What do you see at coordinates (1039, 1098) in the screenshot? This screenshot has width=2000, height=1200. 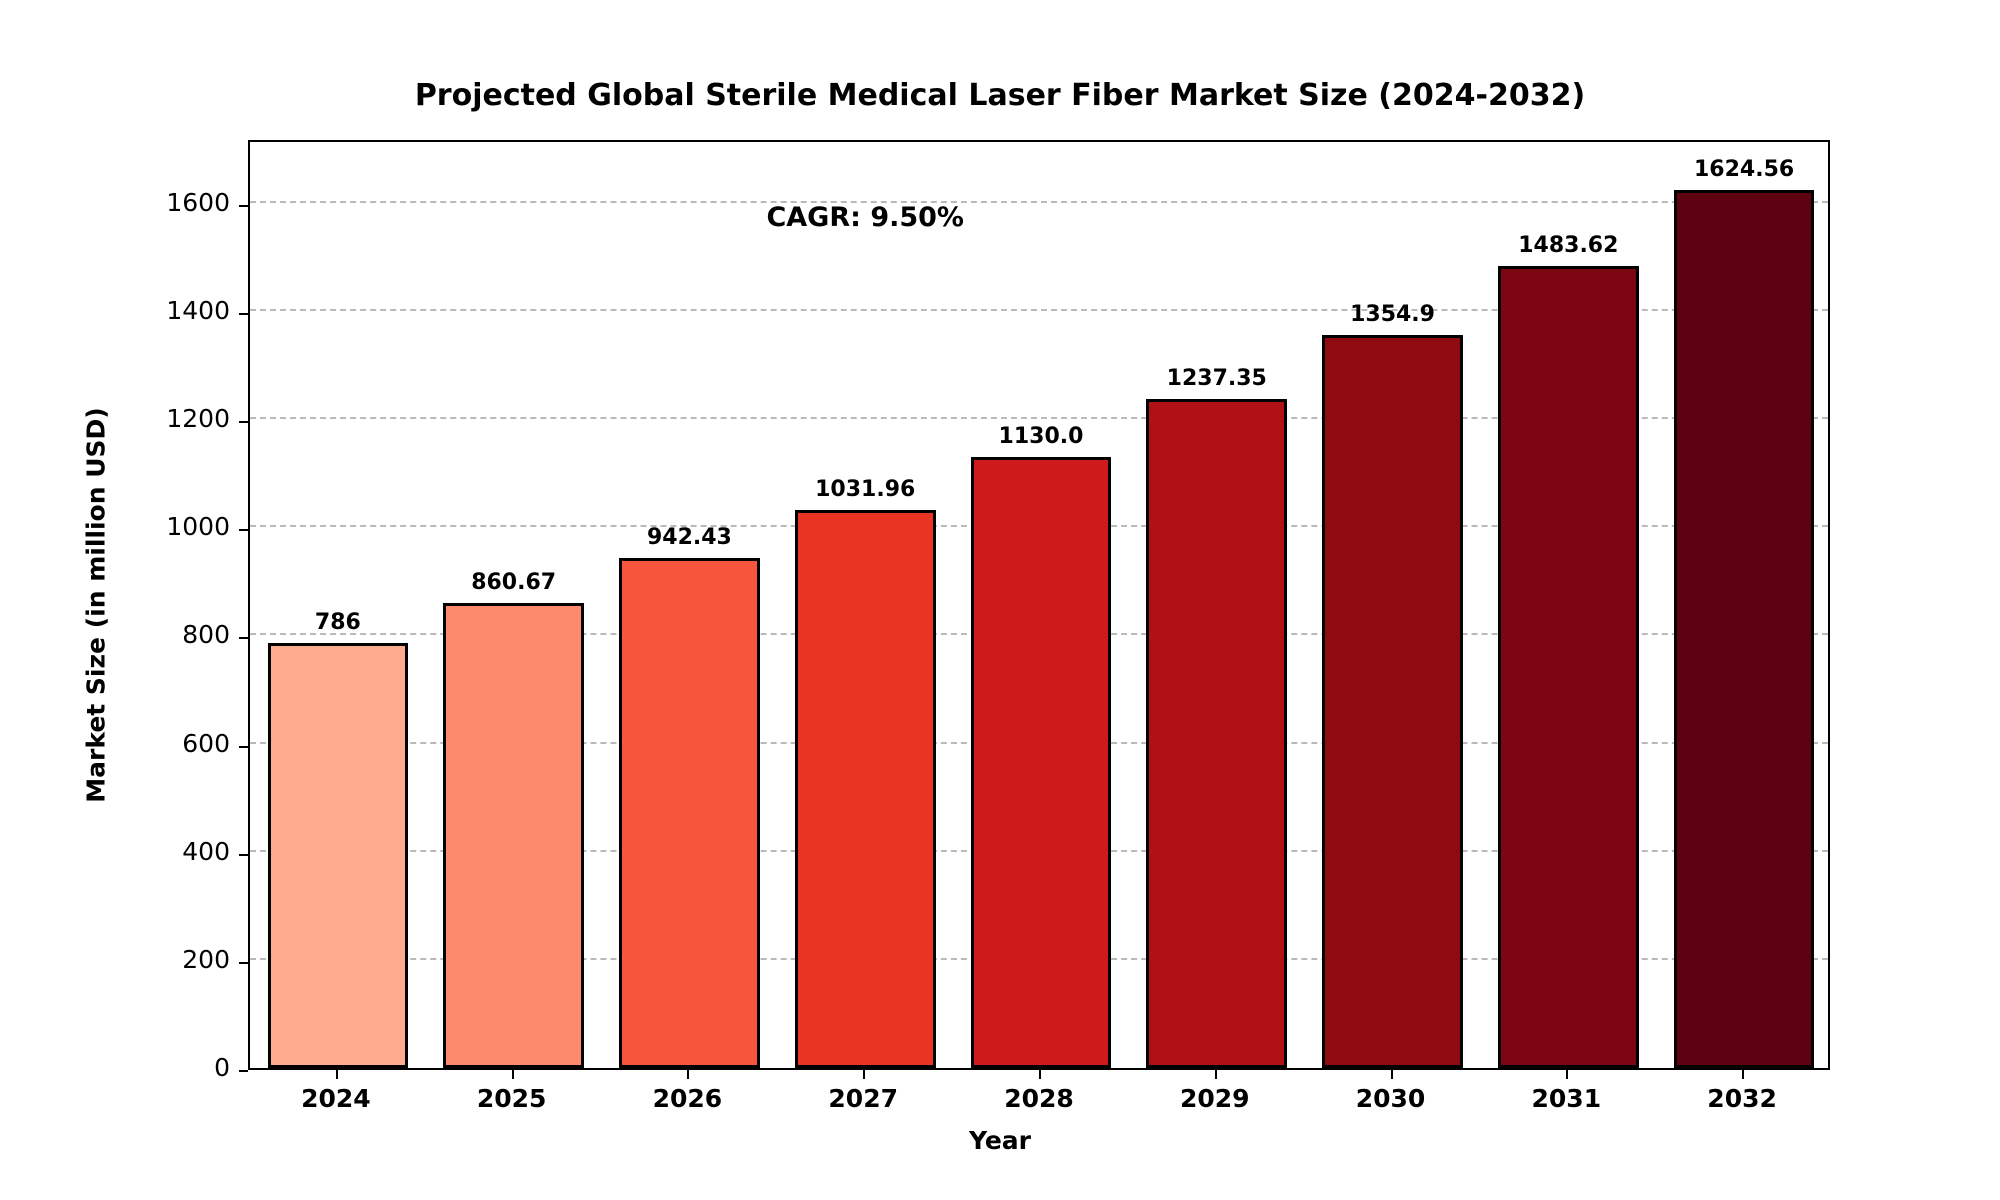 I see `x-tick-label: 2028` at bounding box center [1039, 1098].